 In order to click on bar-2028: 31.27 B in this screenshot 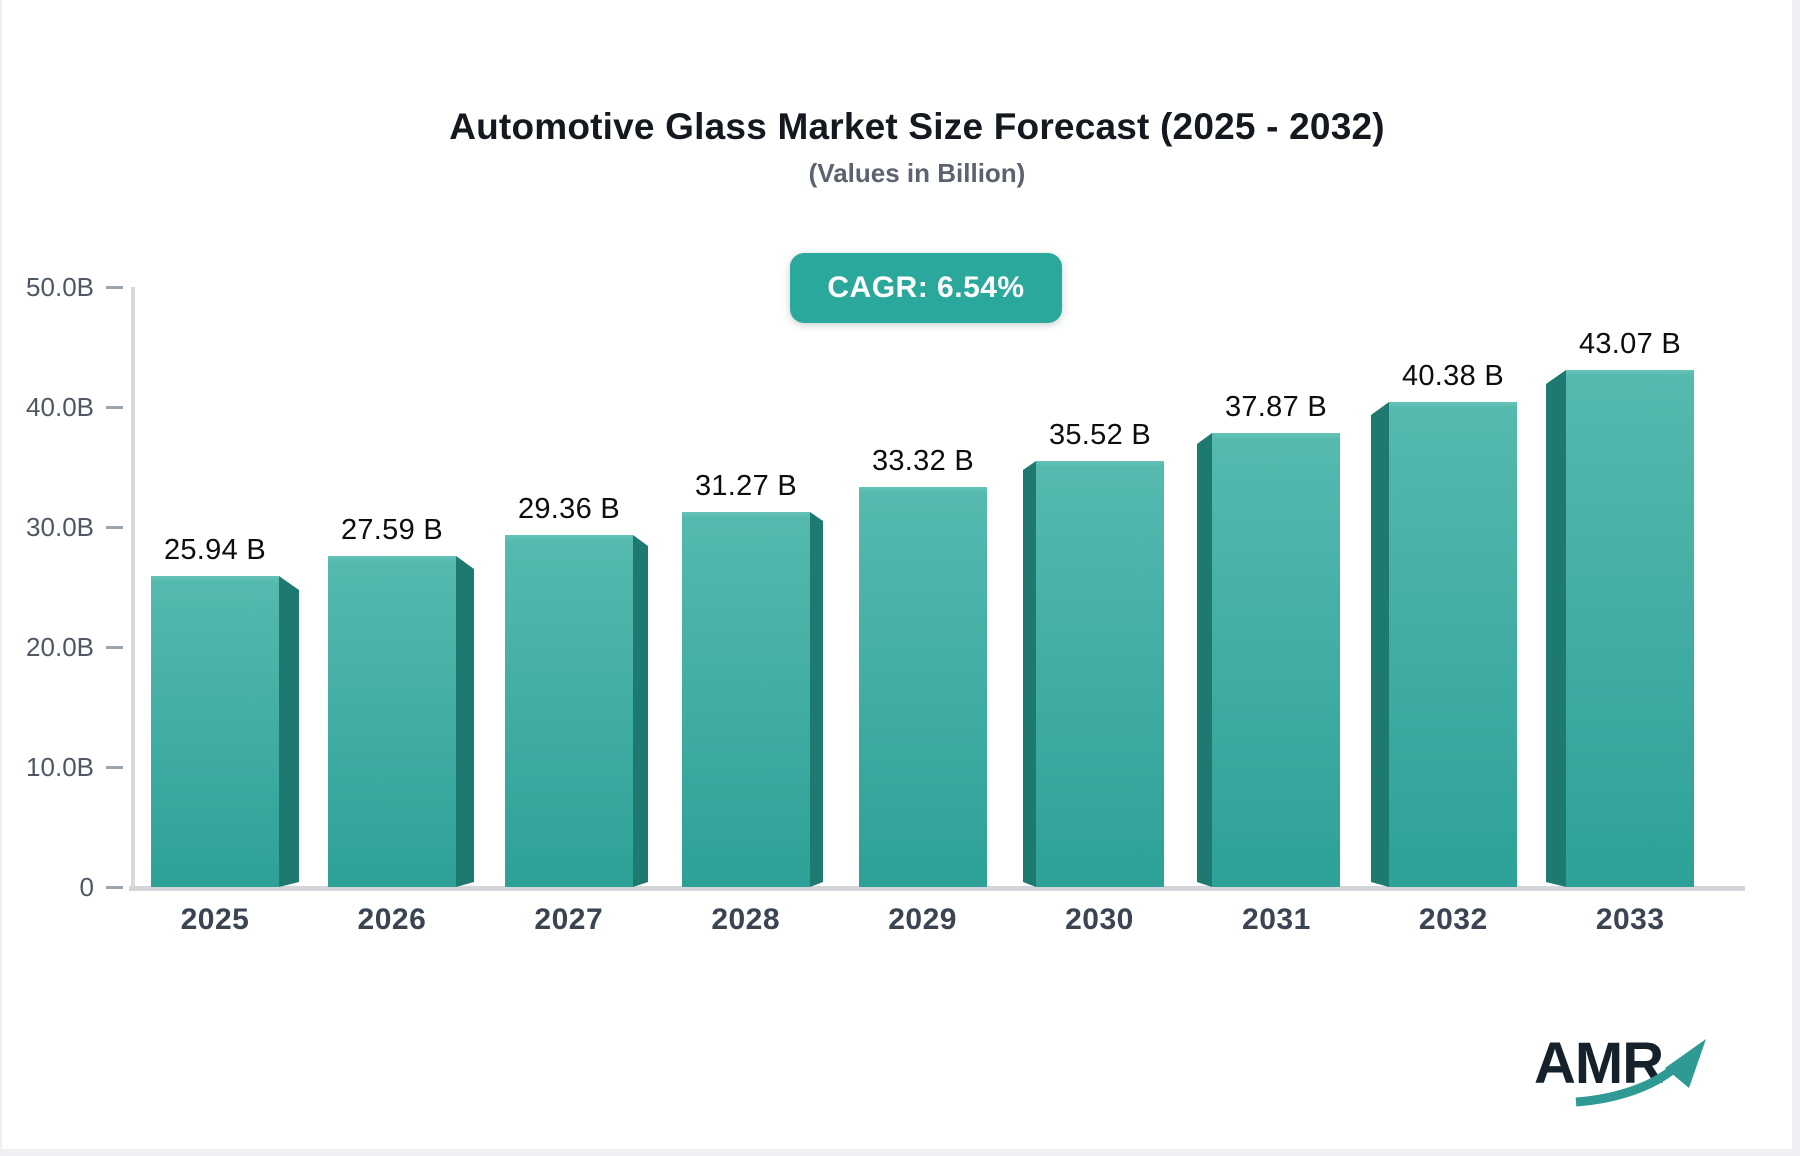, I will do `click(752, 678)`.